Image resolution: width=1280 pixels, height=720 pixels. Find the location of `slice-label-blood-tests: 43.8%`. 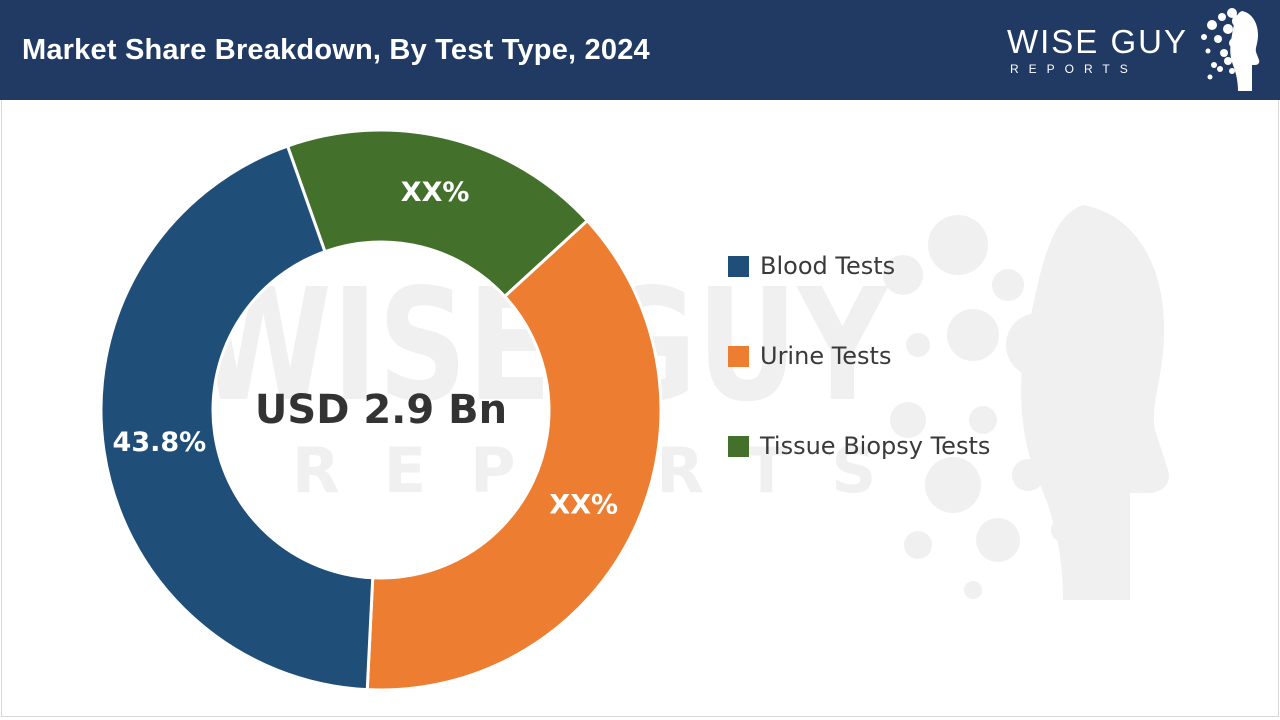

slice-label-blood-tests: 43.8% is located at coordinates (160, 442).